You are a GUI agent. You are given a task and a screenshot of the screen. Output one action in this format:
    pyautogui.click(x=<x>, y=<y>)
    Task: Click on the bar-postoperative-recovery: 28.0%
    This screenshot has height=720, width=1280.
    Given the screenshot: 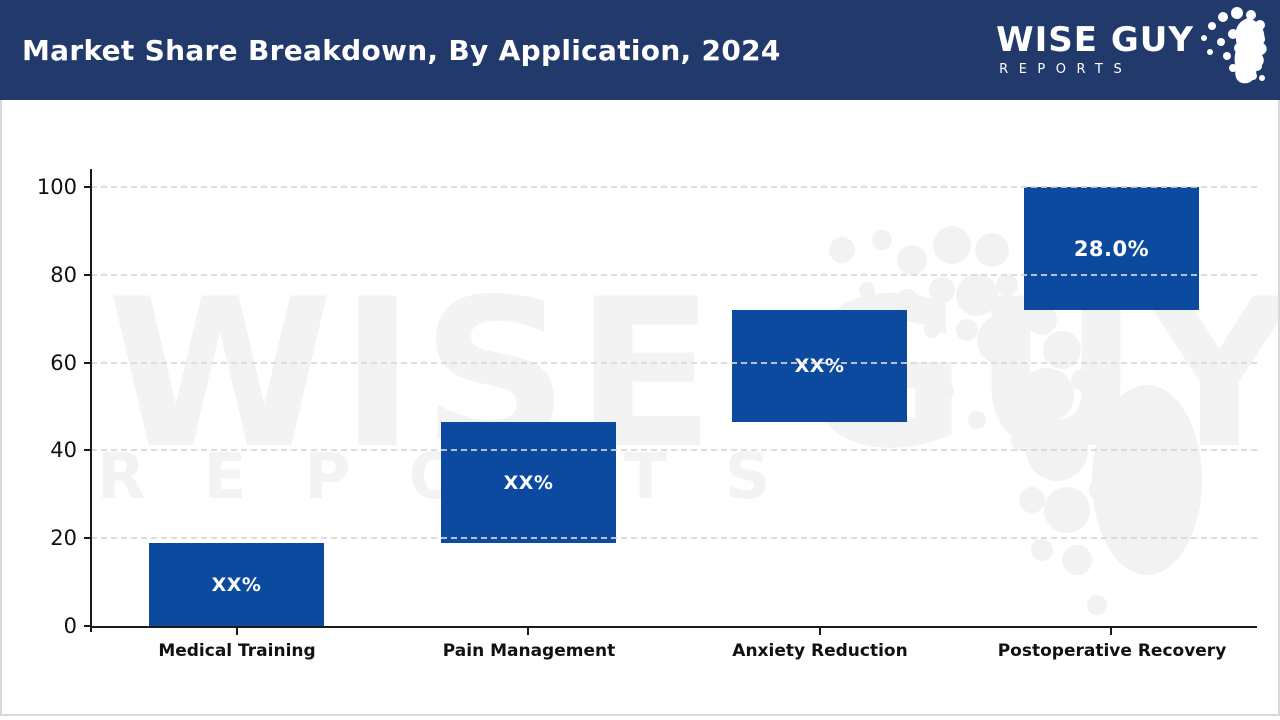 What is the action you would take?
    pyautogui.click(x=1111, y=248)
    